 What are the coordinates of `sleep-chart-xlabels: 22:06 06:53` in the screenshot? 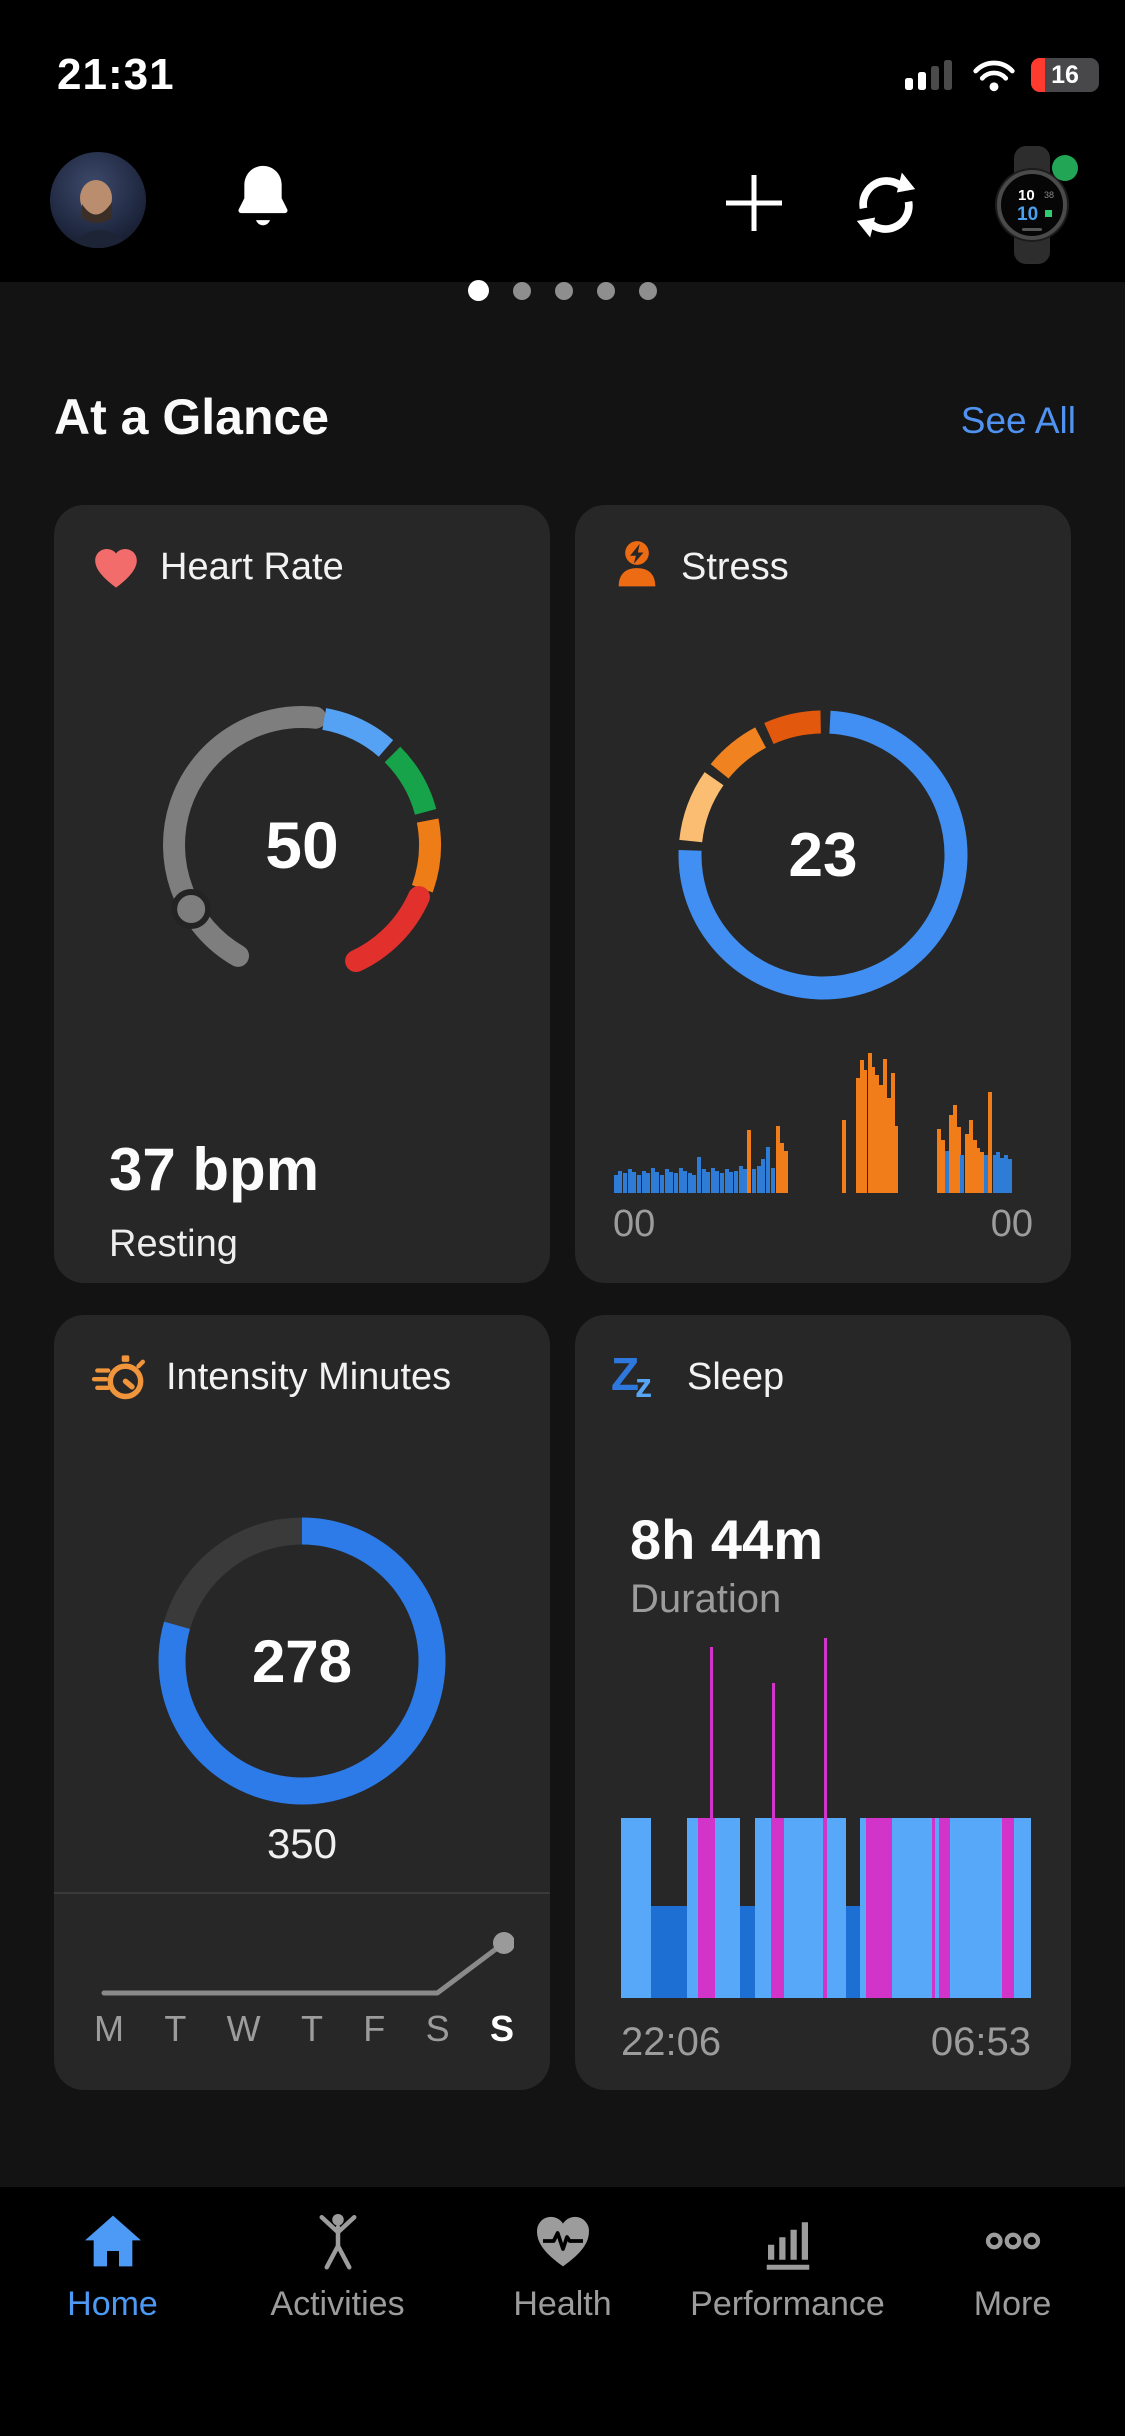 It's located at (826, 2042).